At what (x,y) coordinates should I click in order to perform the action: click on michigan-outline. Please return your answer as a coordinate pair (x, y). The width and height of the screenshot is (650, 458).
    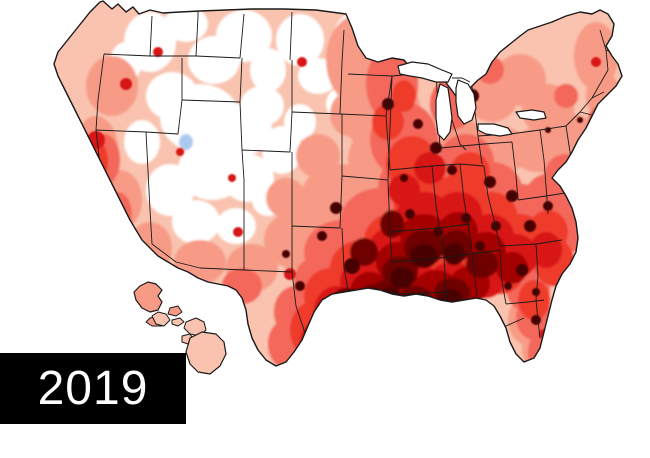
    Looking at the image, I should click on (461, 114).